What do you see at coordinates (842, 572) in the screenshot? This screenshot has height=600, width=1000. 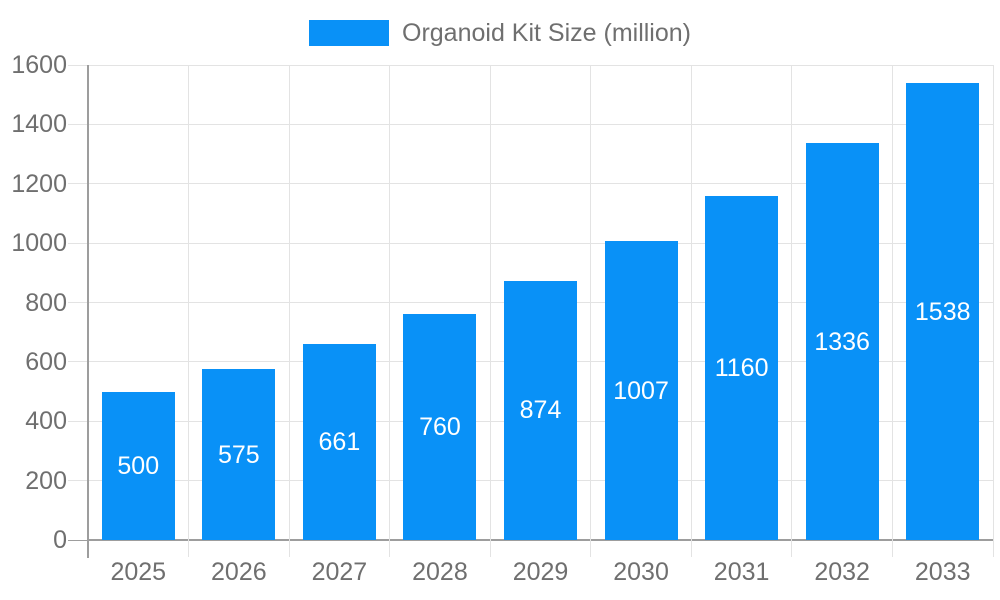 I see `x-tick-label: 2032` at bounding box center [842, 572].